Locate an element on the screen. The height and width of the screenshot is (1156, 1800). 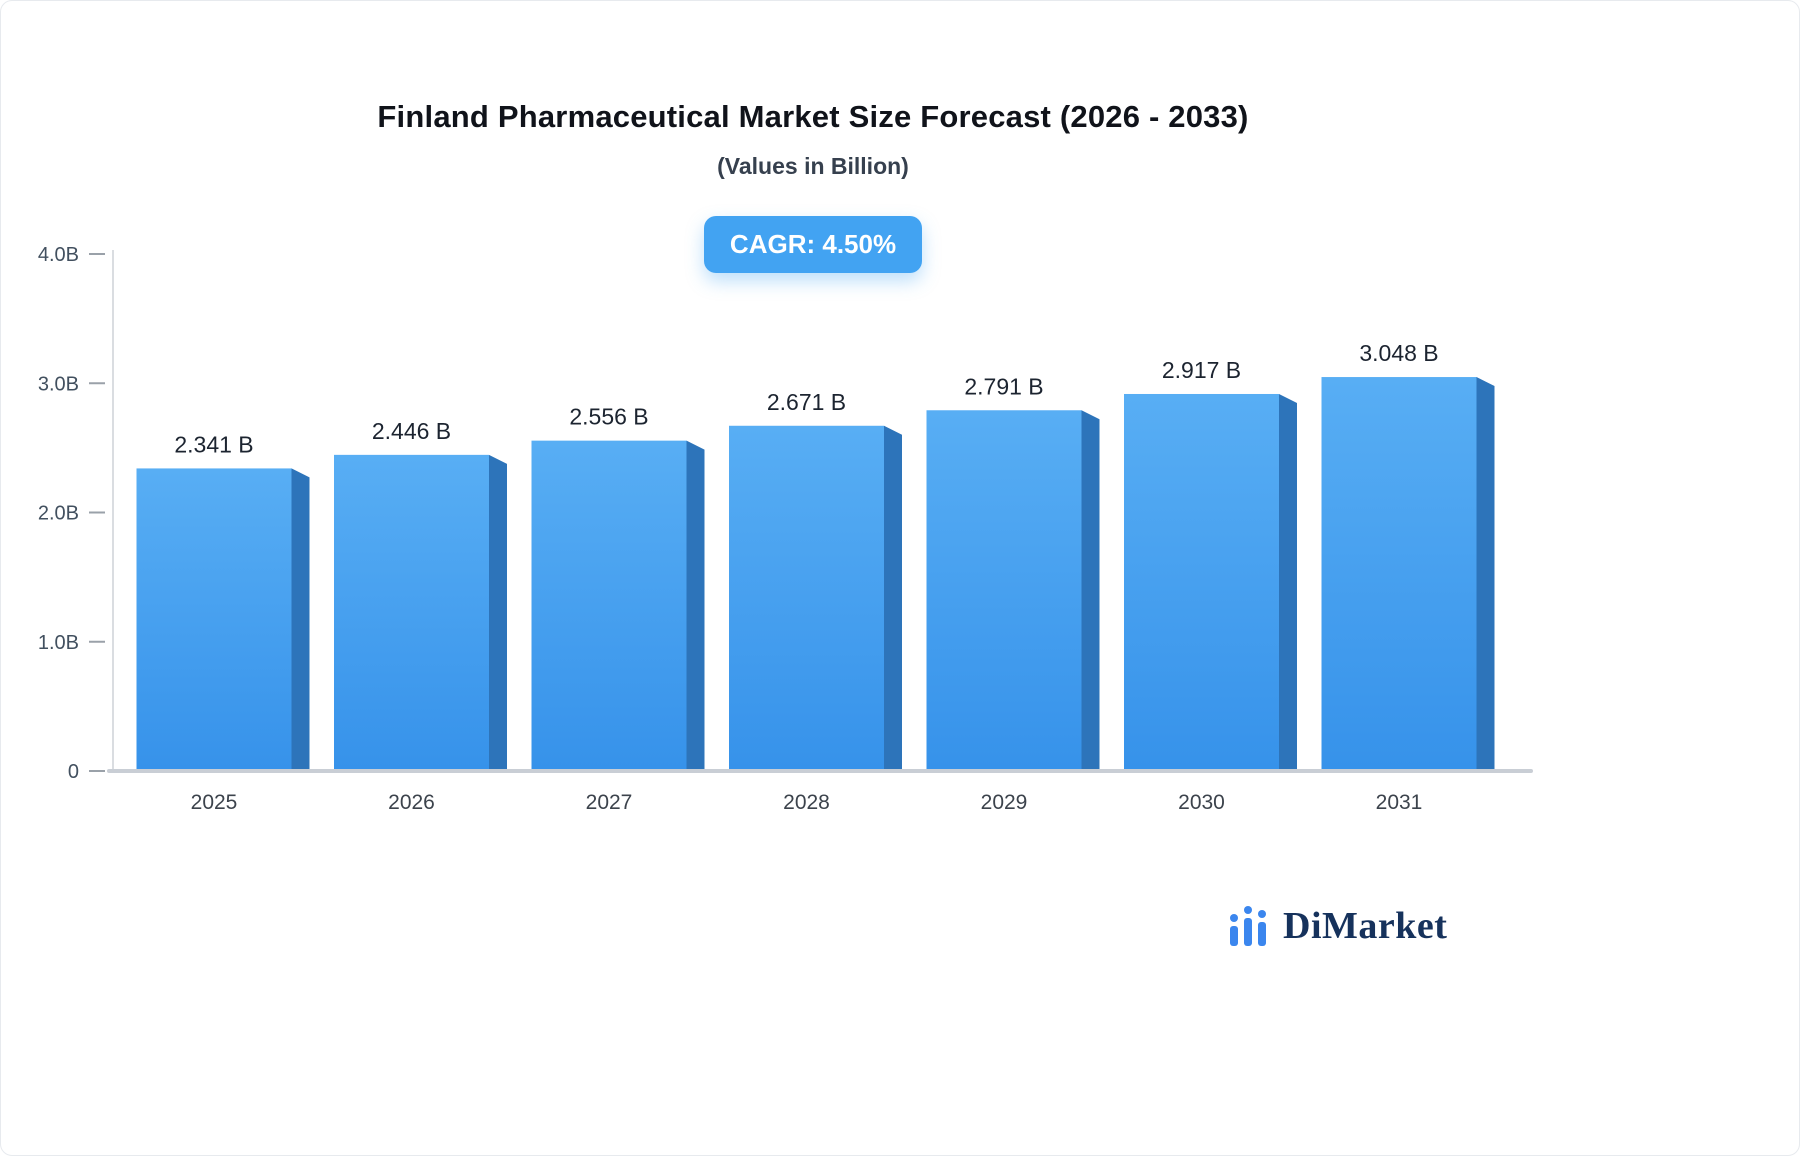
bar-2028: 2.671 B 2028 is located at coordinates (815, 601).